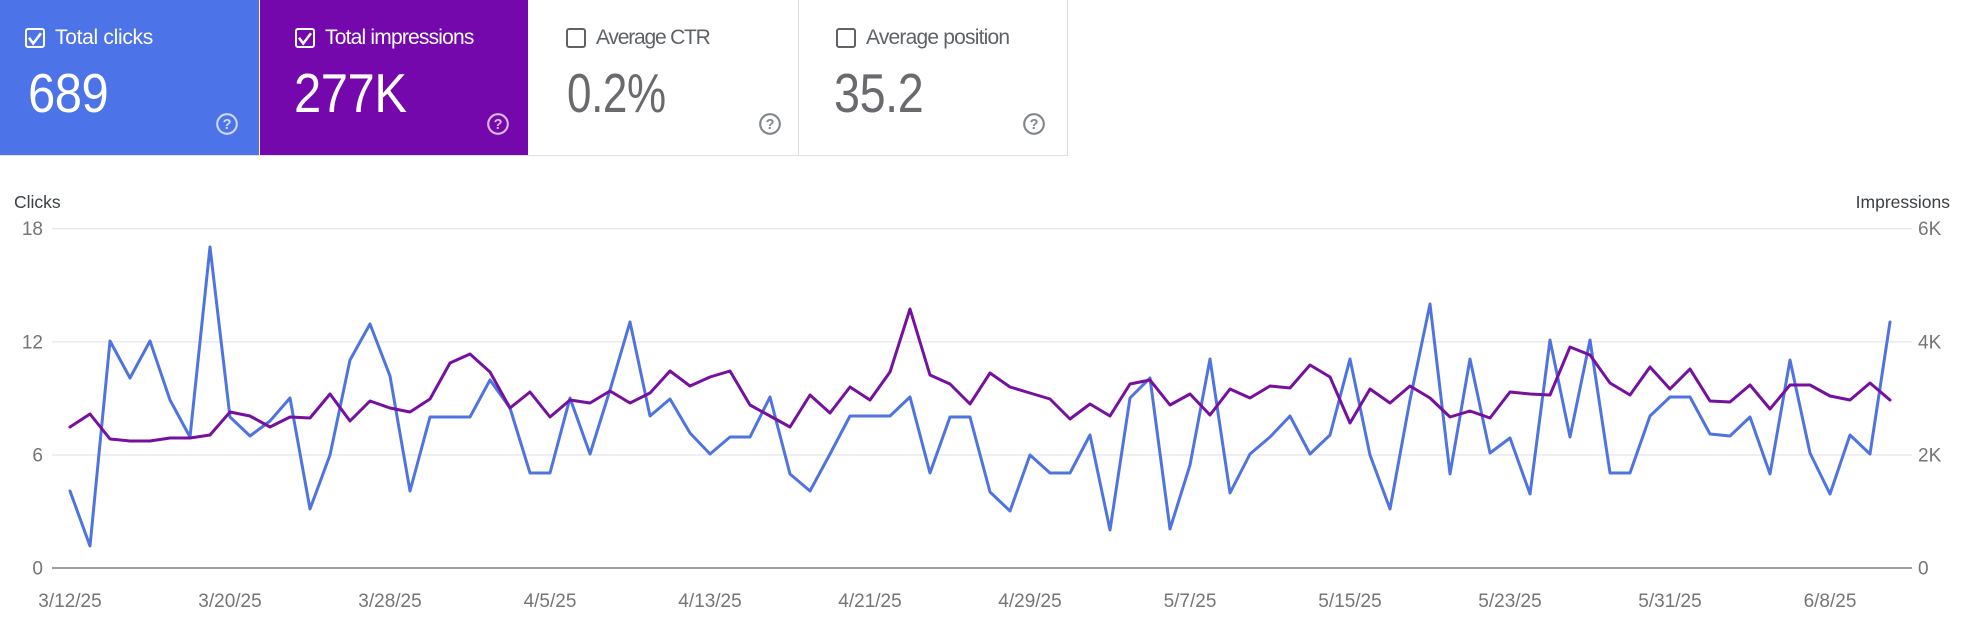 The image size is (1962, 636). Describe the element at coordinates (1930, 455) in the screenshot. I see `svg-text: 2K` at that location.